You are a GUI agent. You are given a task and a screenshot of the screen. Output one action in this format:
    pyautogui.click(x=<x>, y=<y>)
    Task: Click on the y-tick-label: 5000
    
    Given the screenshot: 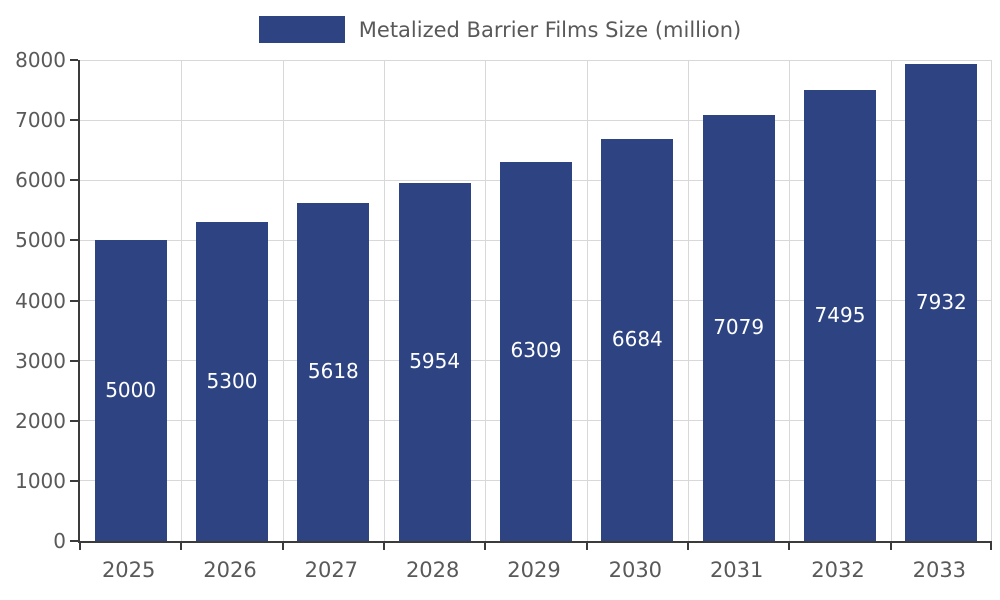 What is the action you would take?
    pyautogui.click(x=40, y=240)
    